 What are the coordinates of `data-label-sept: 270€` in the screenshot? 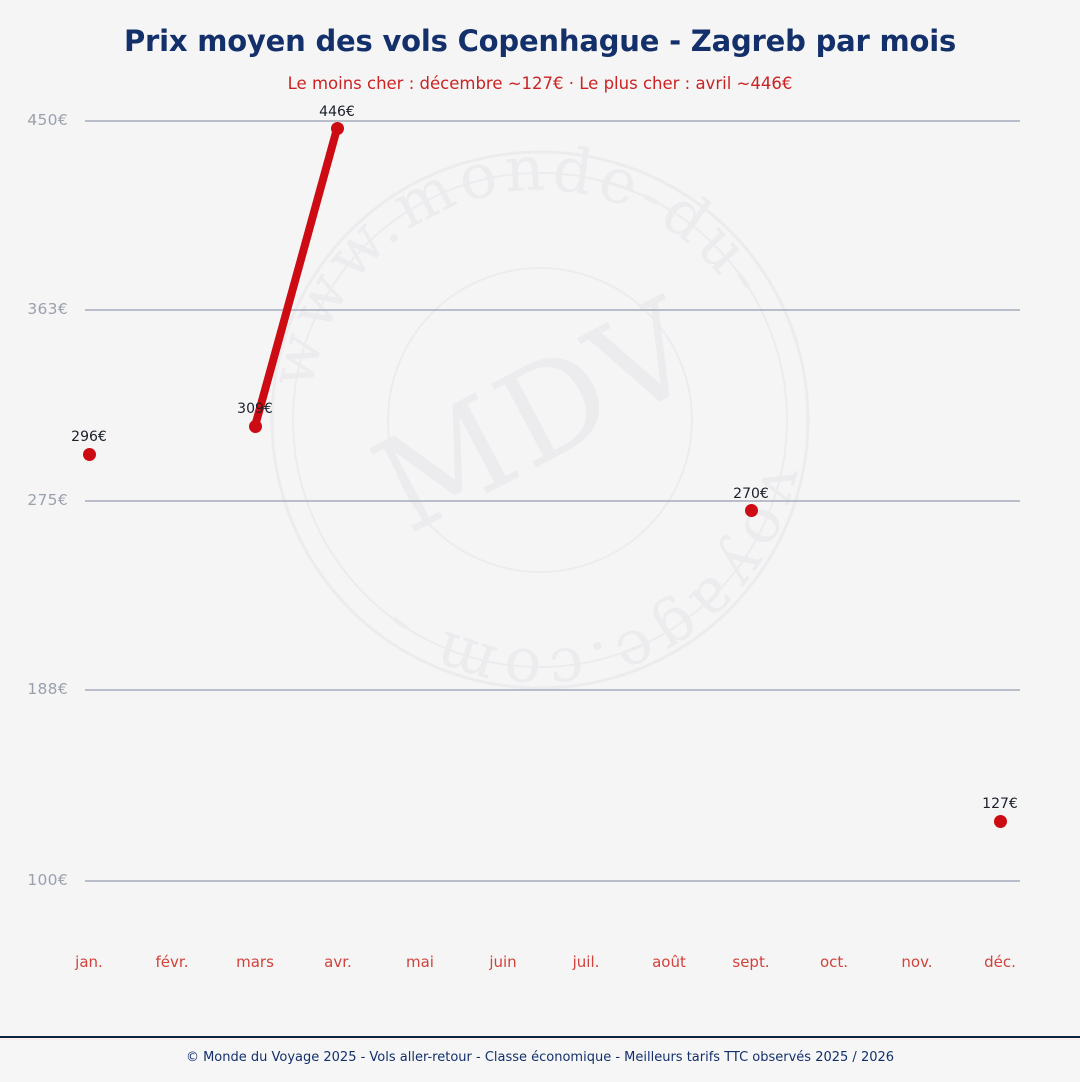 It's located at (751, 493).